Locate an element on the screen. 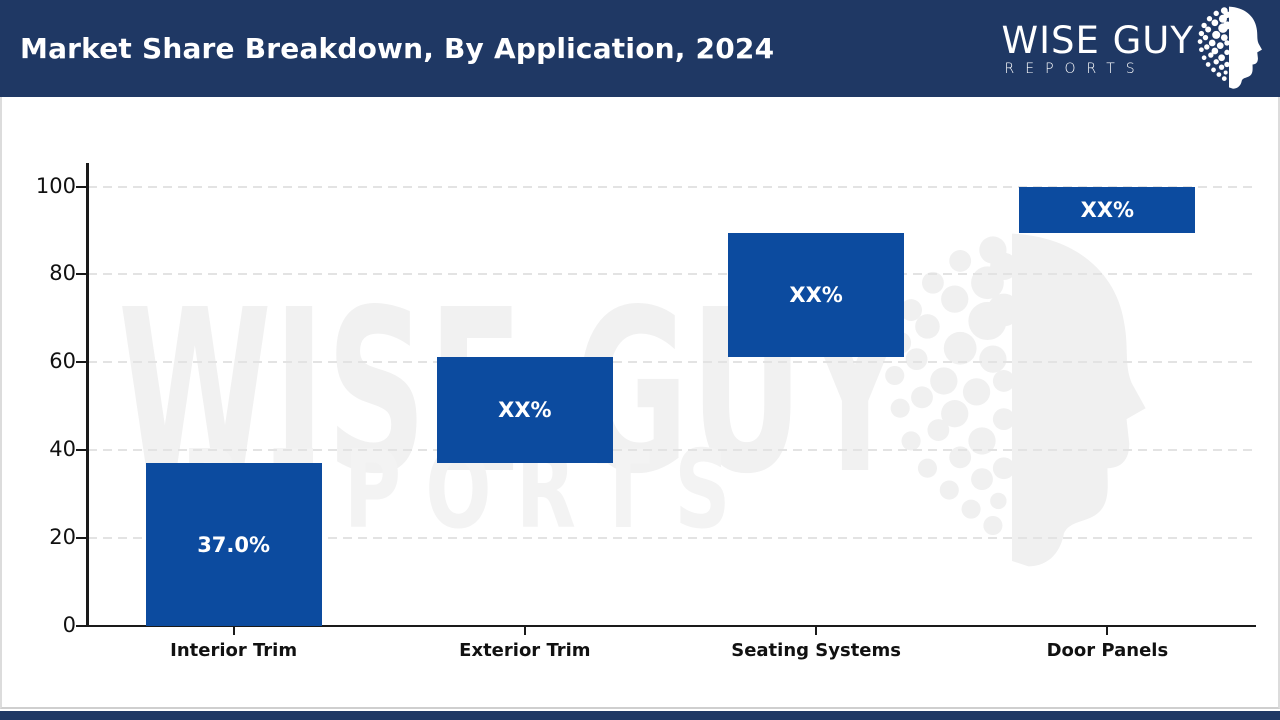 The image size is (1280, 720). bar-exterior-trim: XX% is located at coordinates (524, 410).